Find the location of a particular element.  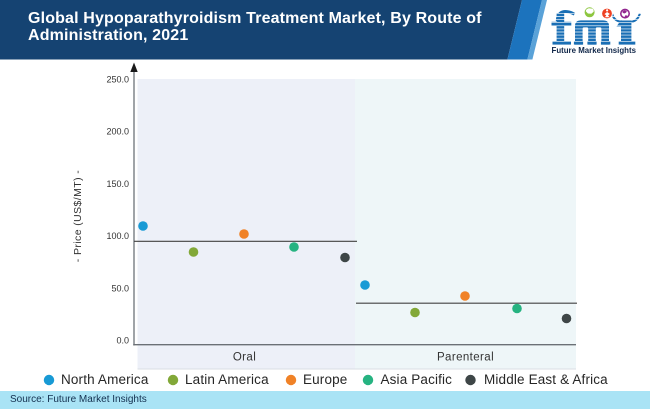

svg-text: Parenteral is located at coordinates (465, 358).